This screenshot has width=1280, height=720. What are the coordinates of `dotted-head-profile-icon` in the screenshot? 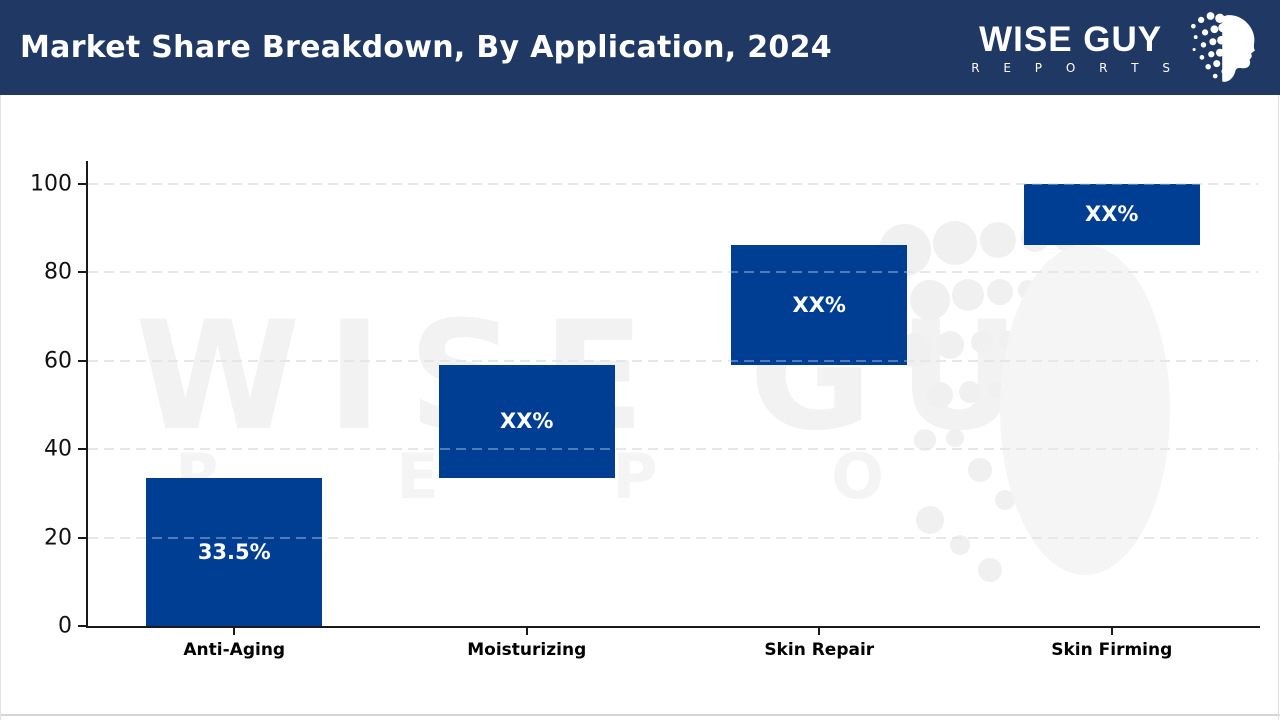 It's located at (1223, 46).